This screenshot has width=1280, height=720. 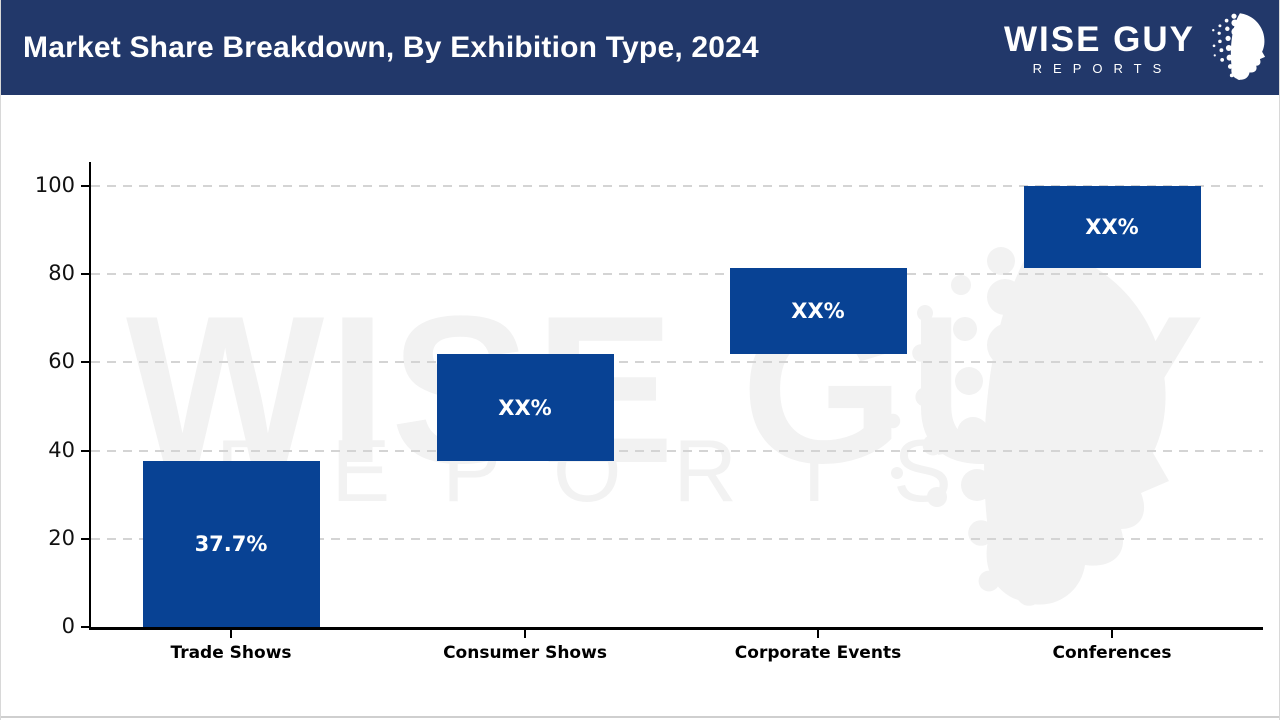 I want to click on x-axis-line, so click(x=676, y=628).